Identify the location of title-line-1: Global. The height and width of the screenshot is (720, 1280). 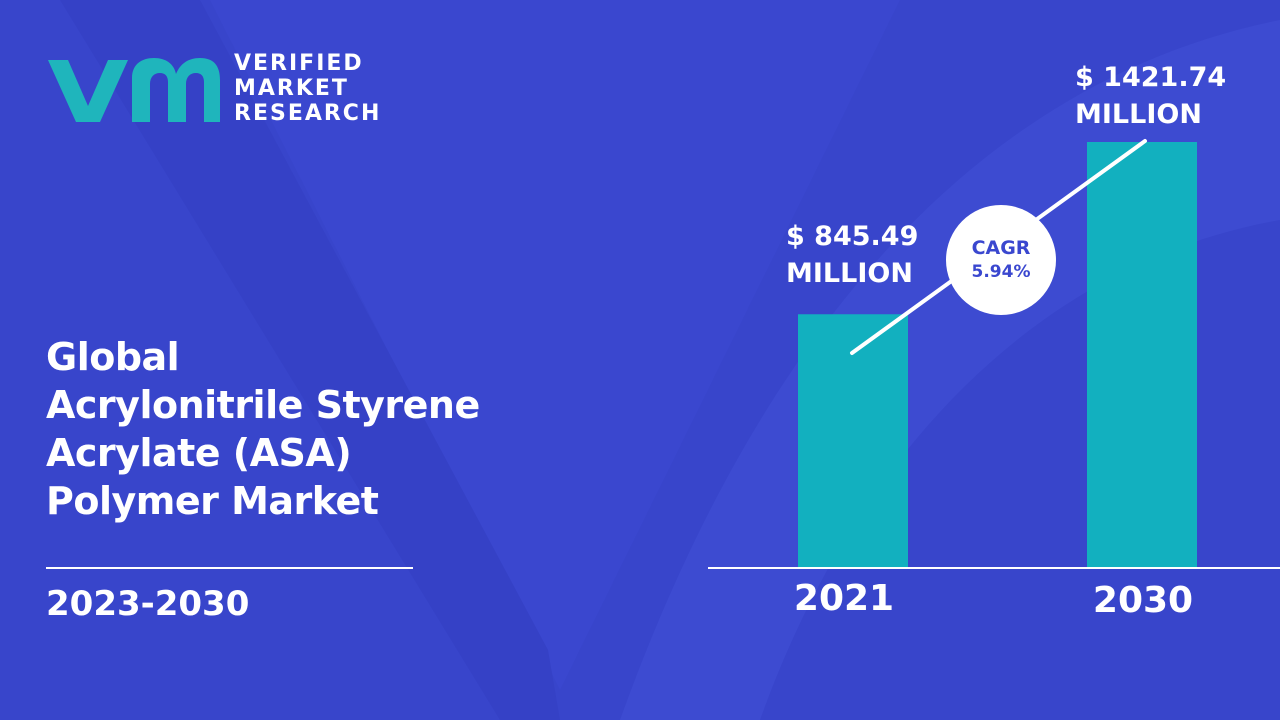
(113, 357).